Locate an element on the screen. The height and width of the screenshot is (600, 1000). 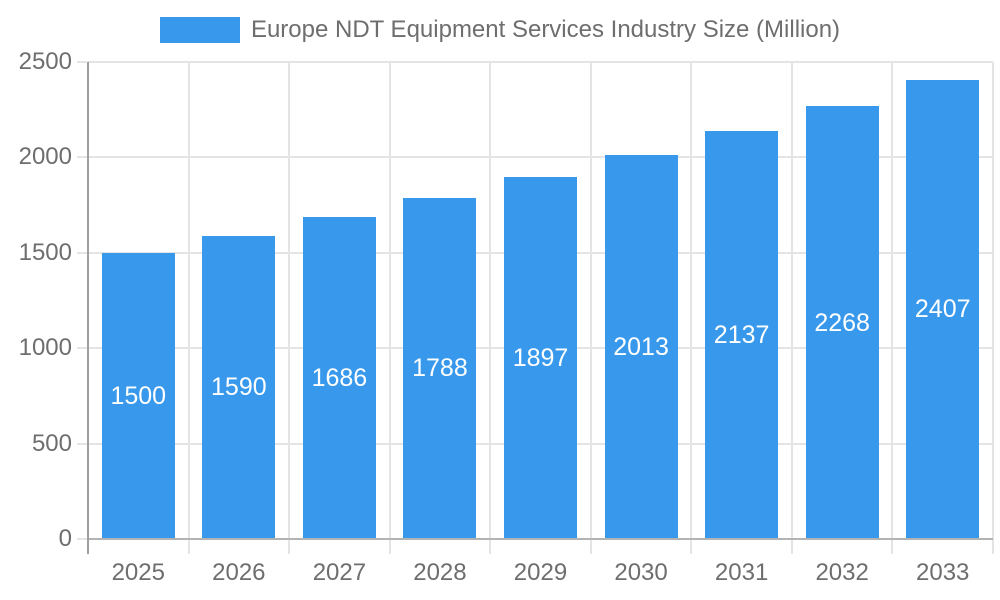
y-tick-label: 500 is located at coordinates (51, 443).